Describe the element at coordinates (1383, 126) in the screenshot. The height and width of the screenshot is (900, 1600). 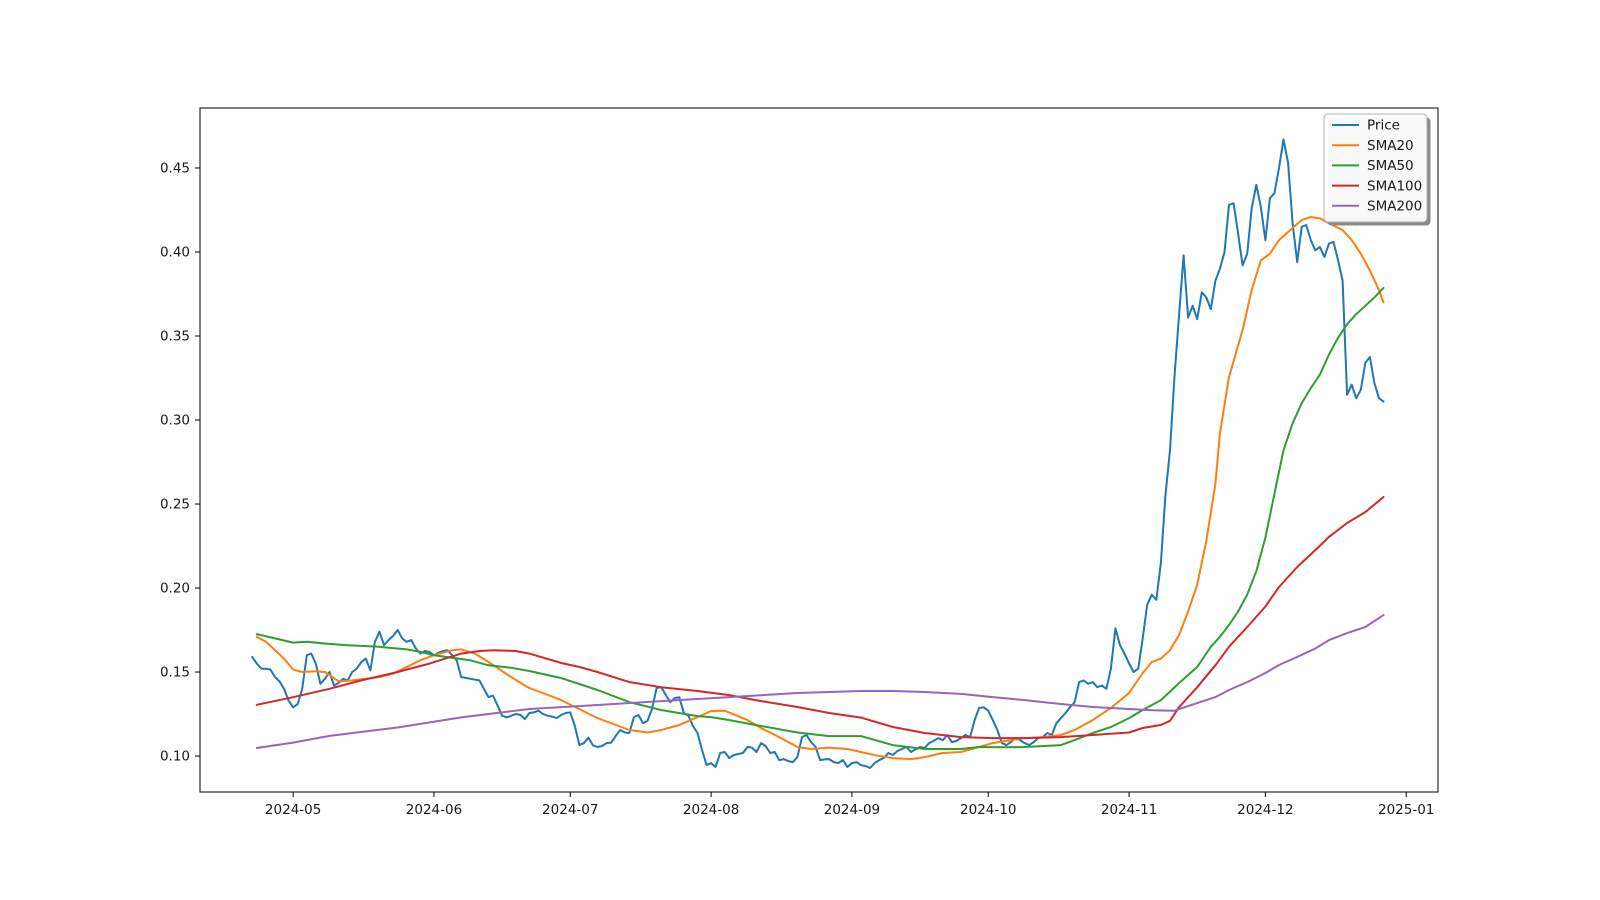
I see `legend-label: Price` at that location.